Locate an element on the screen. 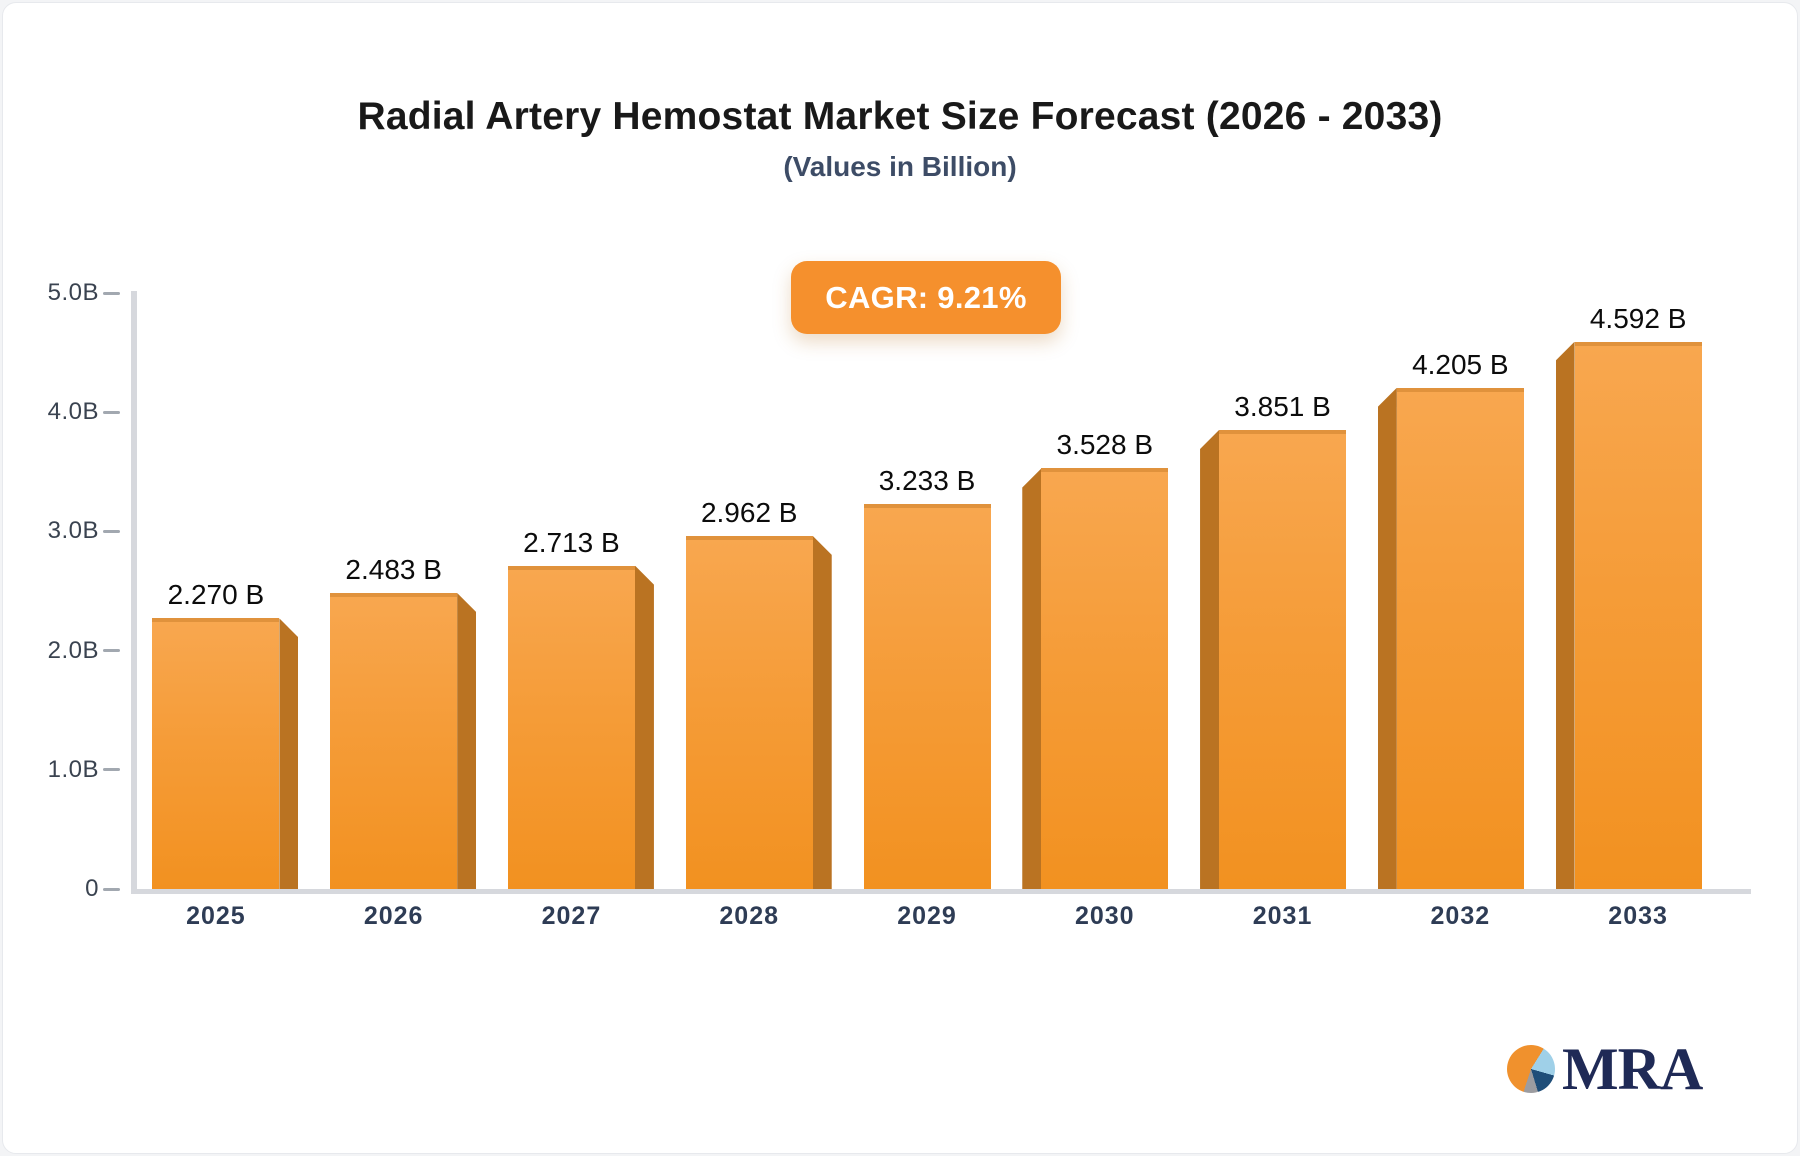 This screenshot has width=1800, height=1156. bar-2026 is located at coordinates (394, 741).